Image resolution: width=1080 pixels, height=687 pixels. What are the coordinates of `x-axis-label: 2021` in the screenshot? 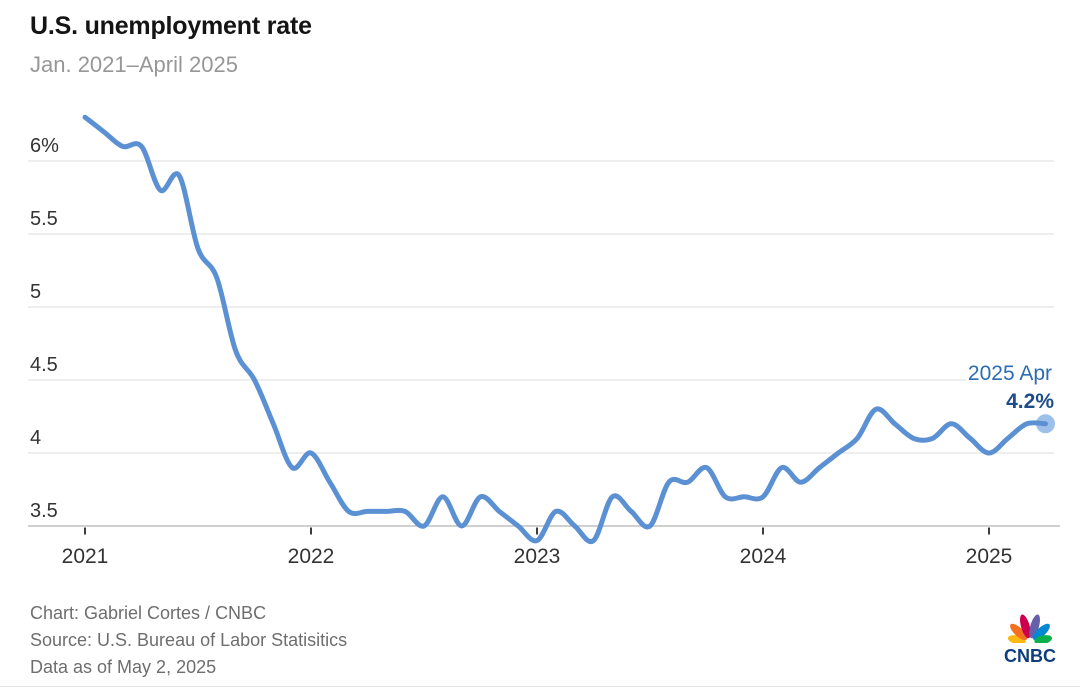 It's located at (85, 556).